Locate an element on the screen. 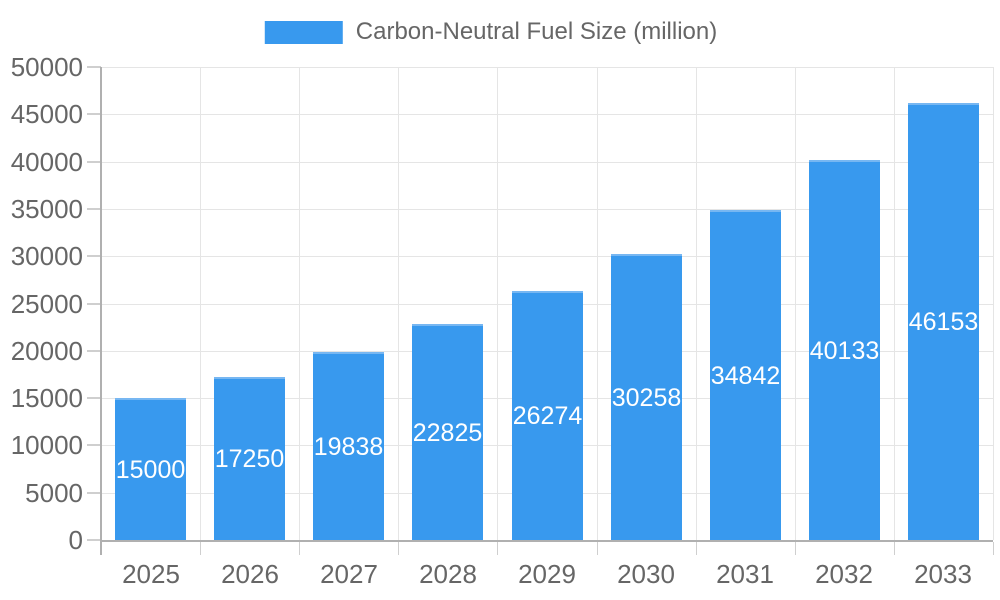 The height and width of the screenshot is (600, 1000). bar: 30258 is located at coordinates (646, 397).